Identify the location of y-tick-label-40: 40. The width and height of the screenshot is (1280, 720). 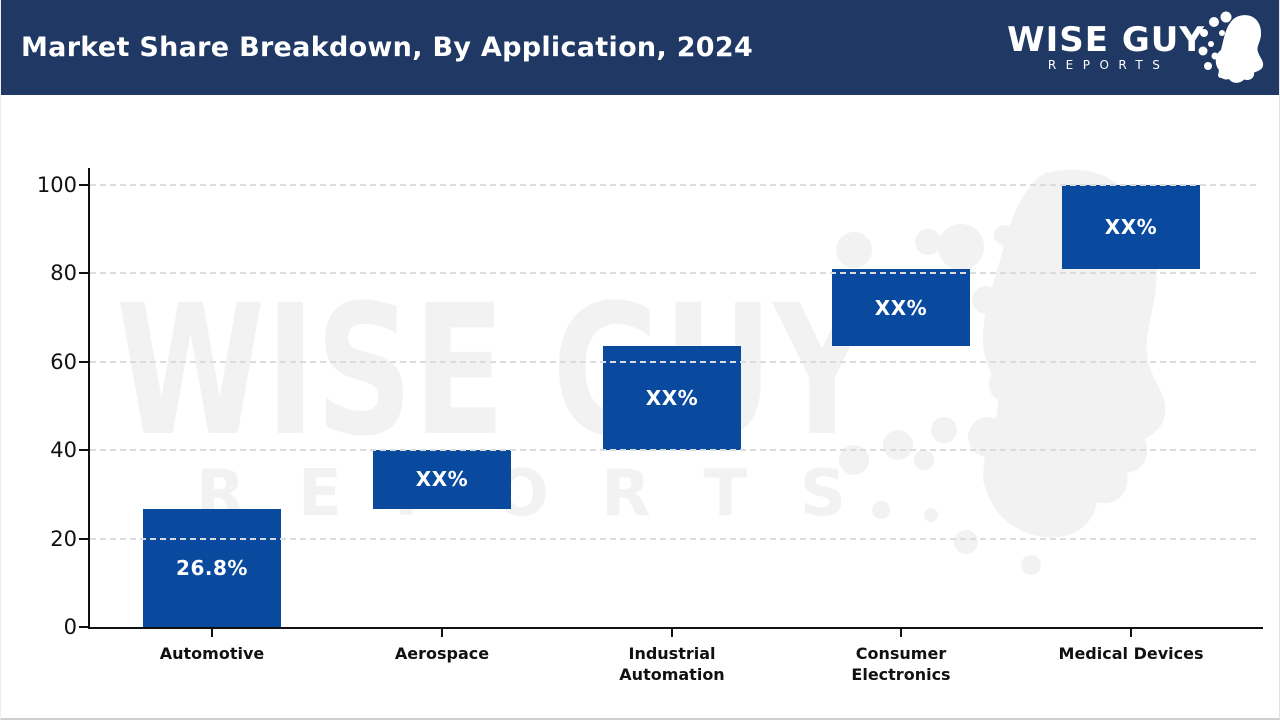
(63, 450).